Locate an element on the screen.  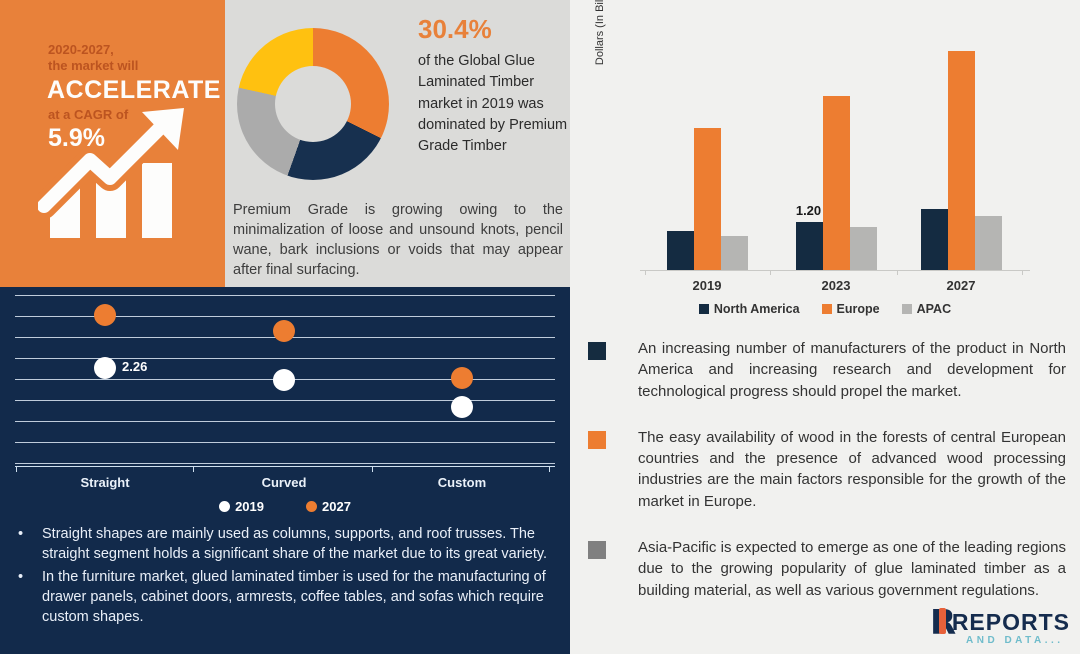
bar-North America-2027 is located at coordinates (934, 239).